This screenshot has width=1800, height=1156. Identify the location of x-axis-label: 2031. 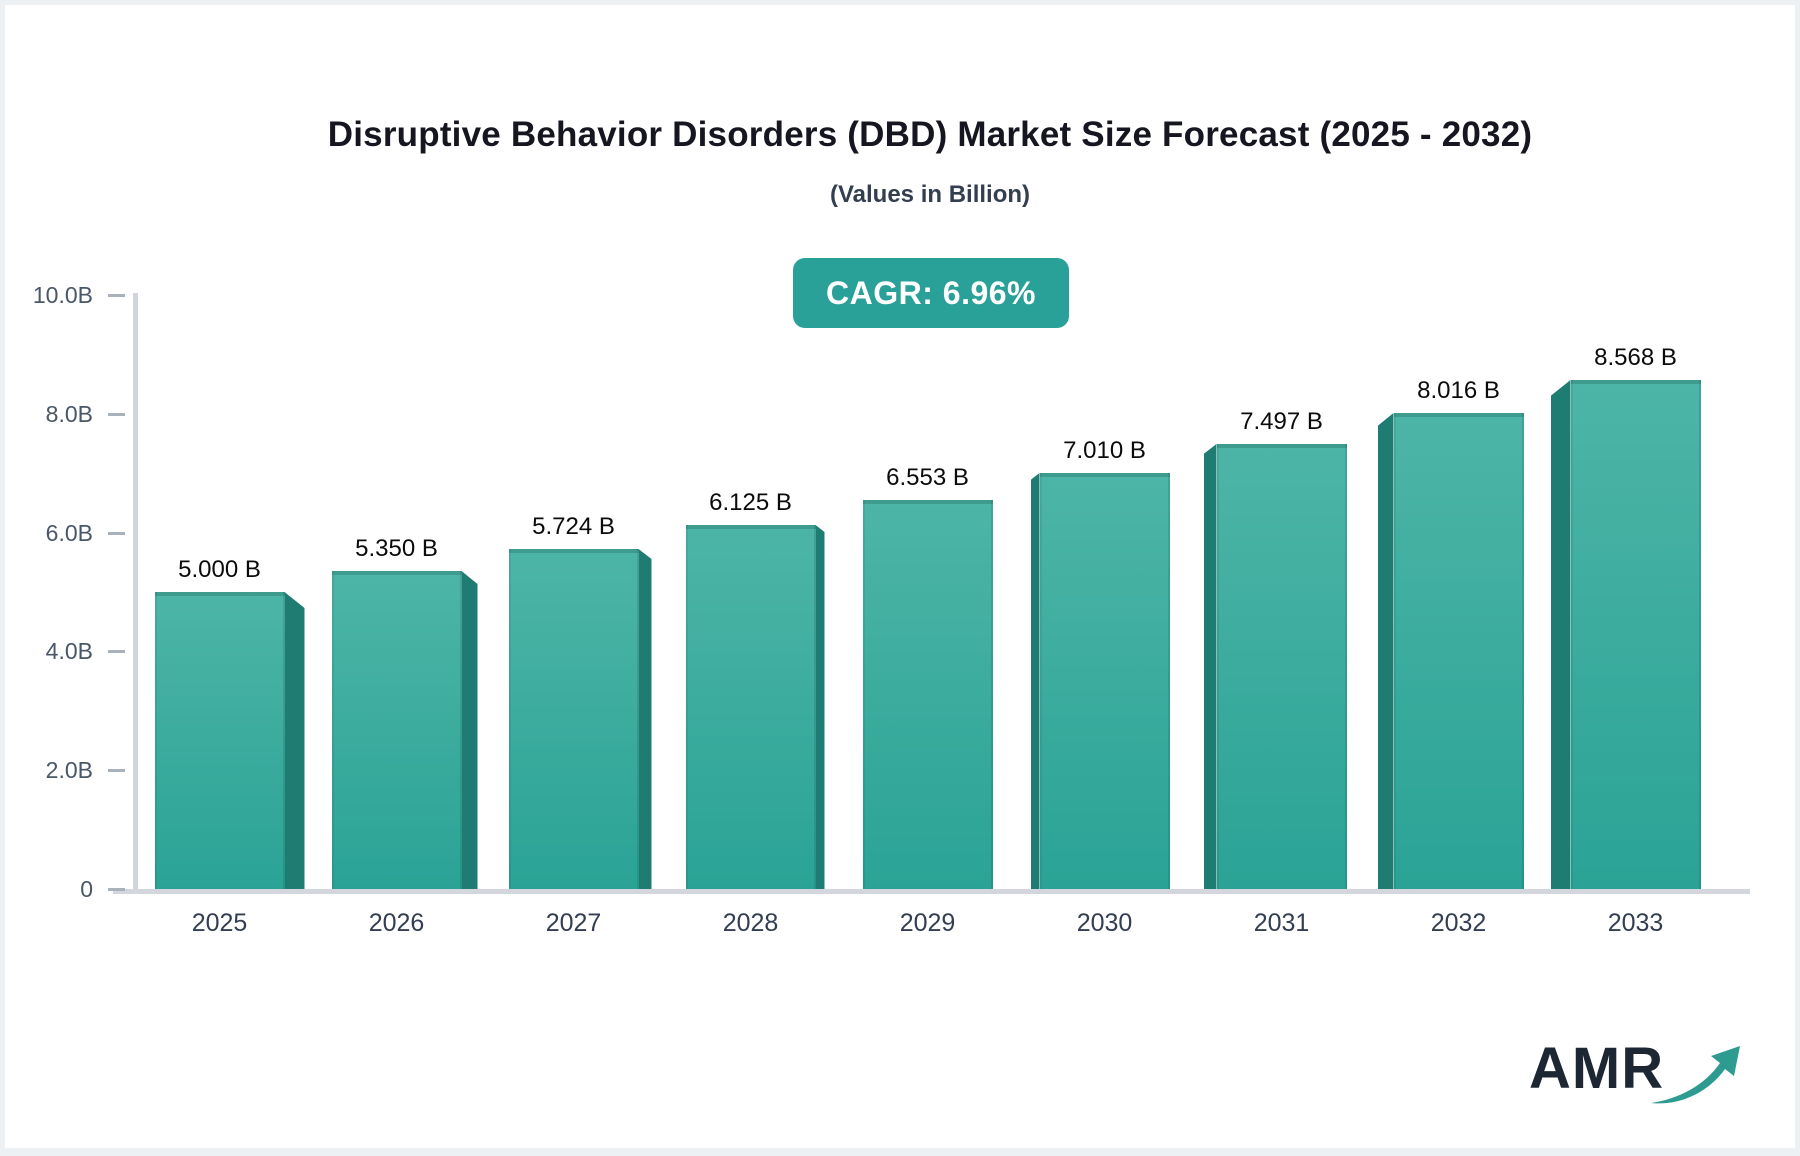
(1281, 923).